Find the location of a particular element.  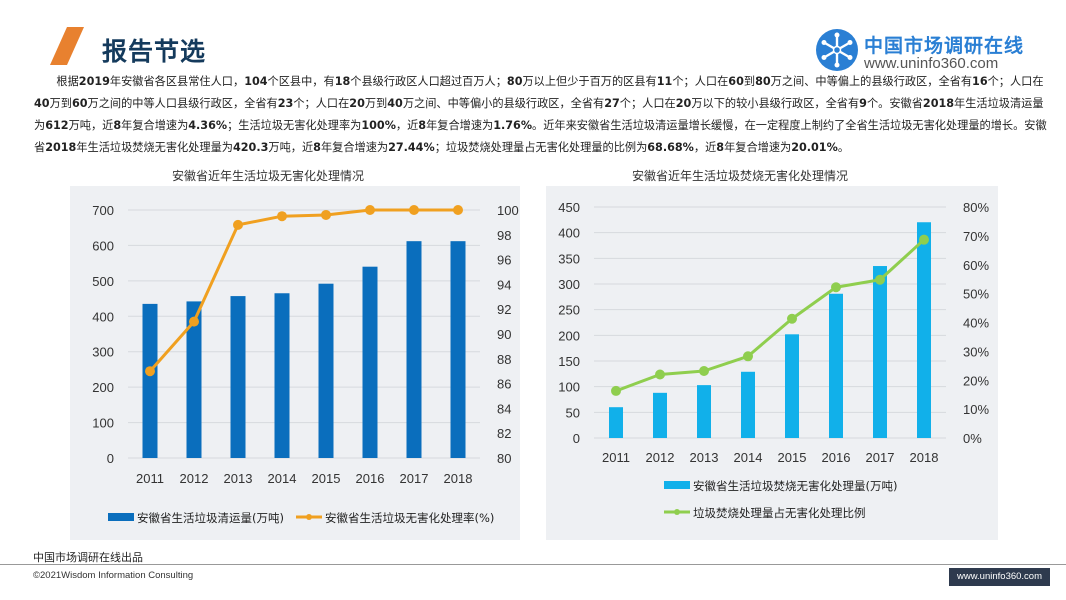

footer-copyright: ©2021Wisdom Information Consulting is located at coordinates (113, 575).